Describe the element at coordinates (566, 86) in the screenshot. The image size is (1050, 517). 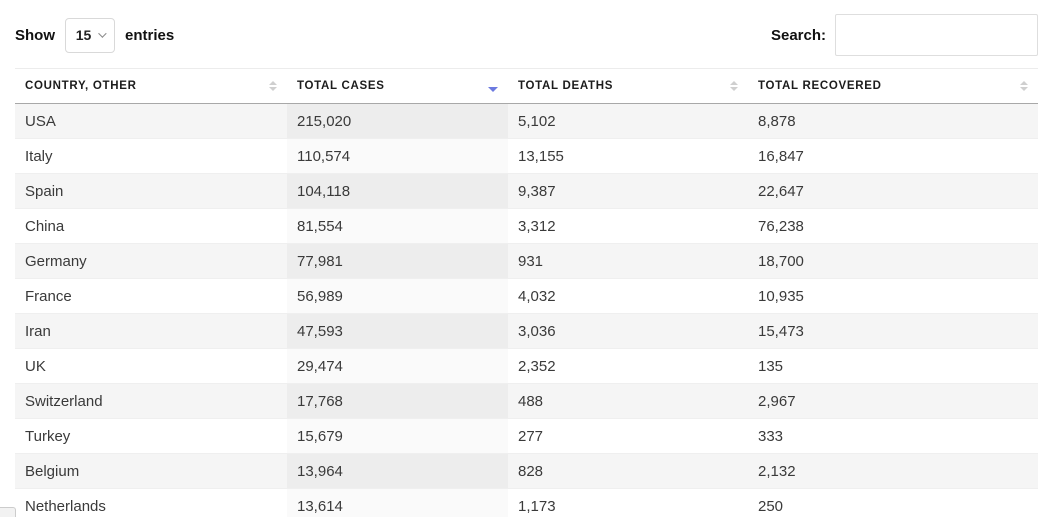
I see `column-header-label: TOTAL DEATHS` at that location.